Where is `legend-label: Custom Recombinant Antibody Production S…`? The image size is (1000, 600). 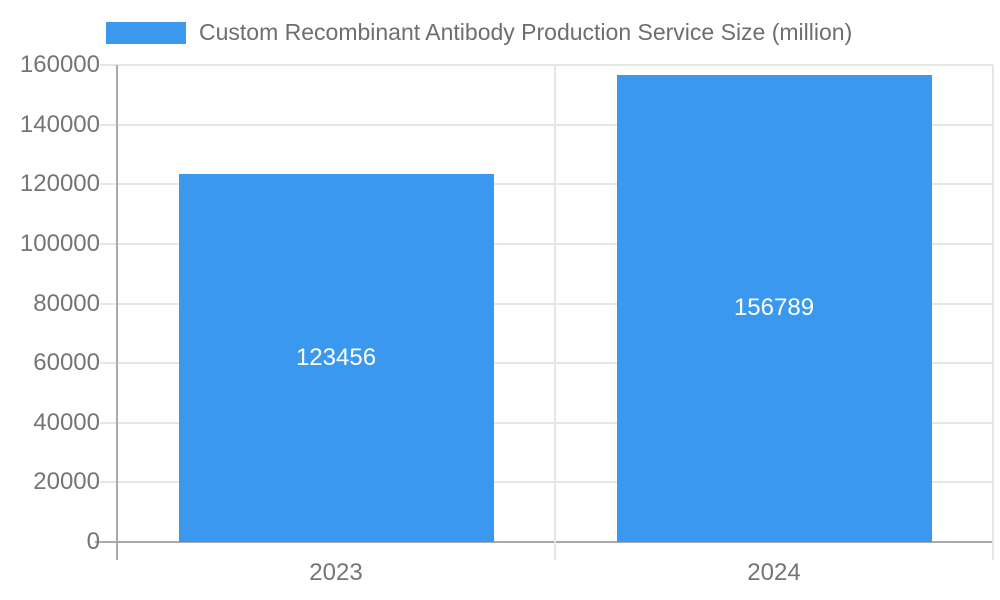
legend-label: Custom Recombinant Antibody Production S… is located at coordinates (526, 32).